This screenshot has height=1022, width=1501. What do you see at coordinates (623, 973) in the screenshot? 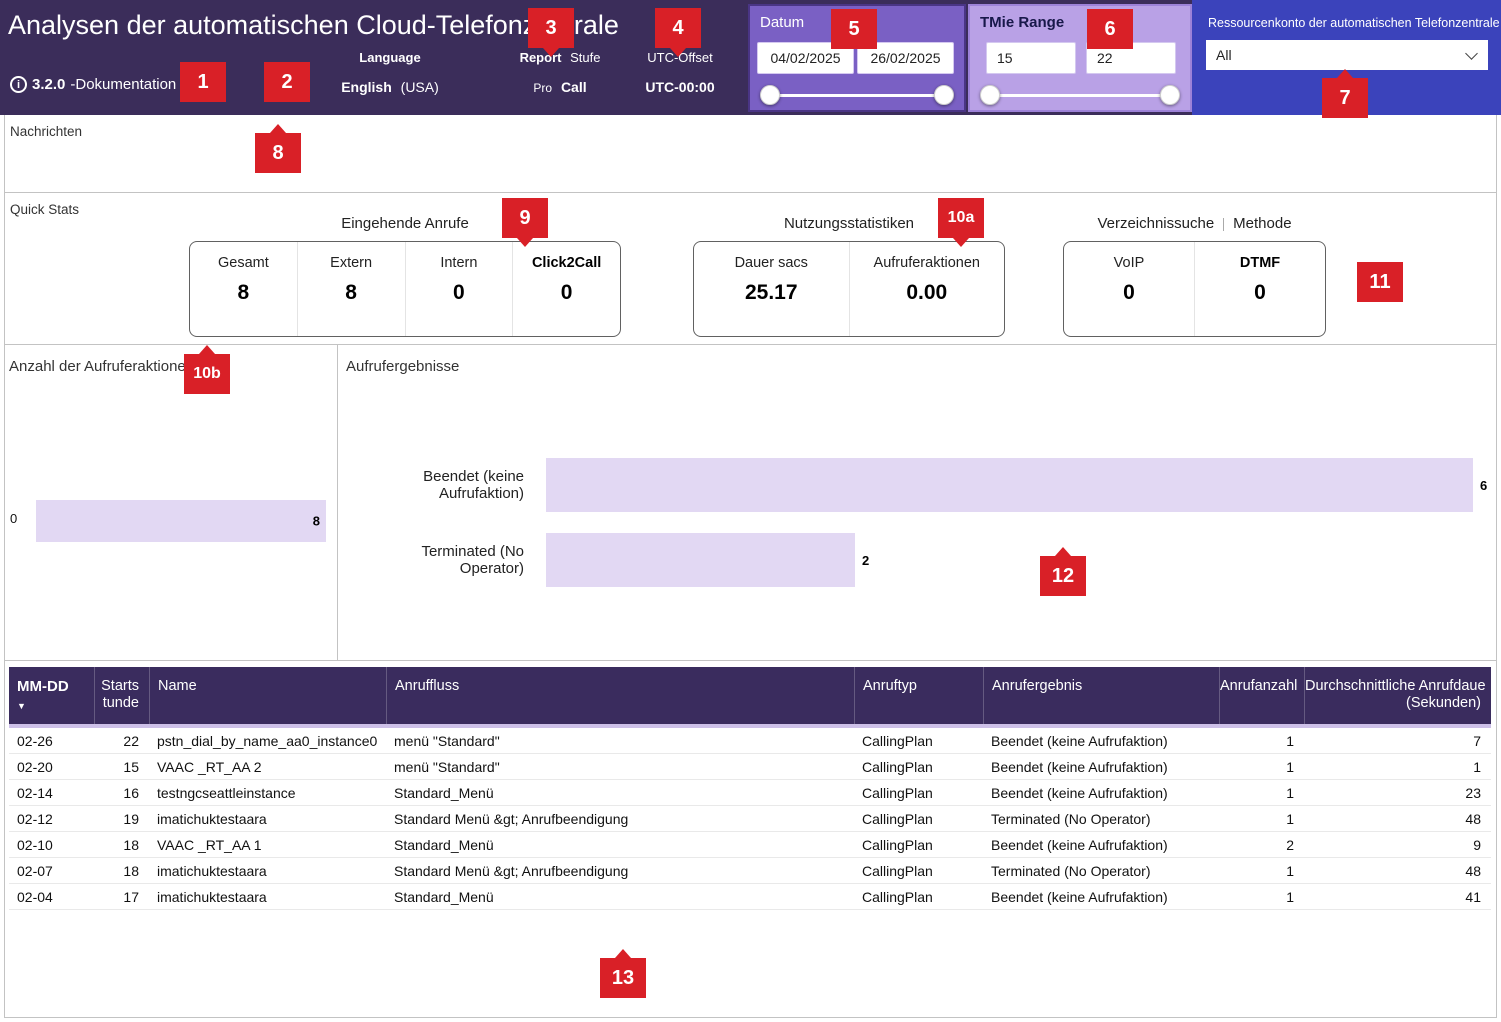
I see `callout-marker-13: 13` at bounding box center [623, 973].